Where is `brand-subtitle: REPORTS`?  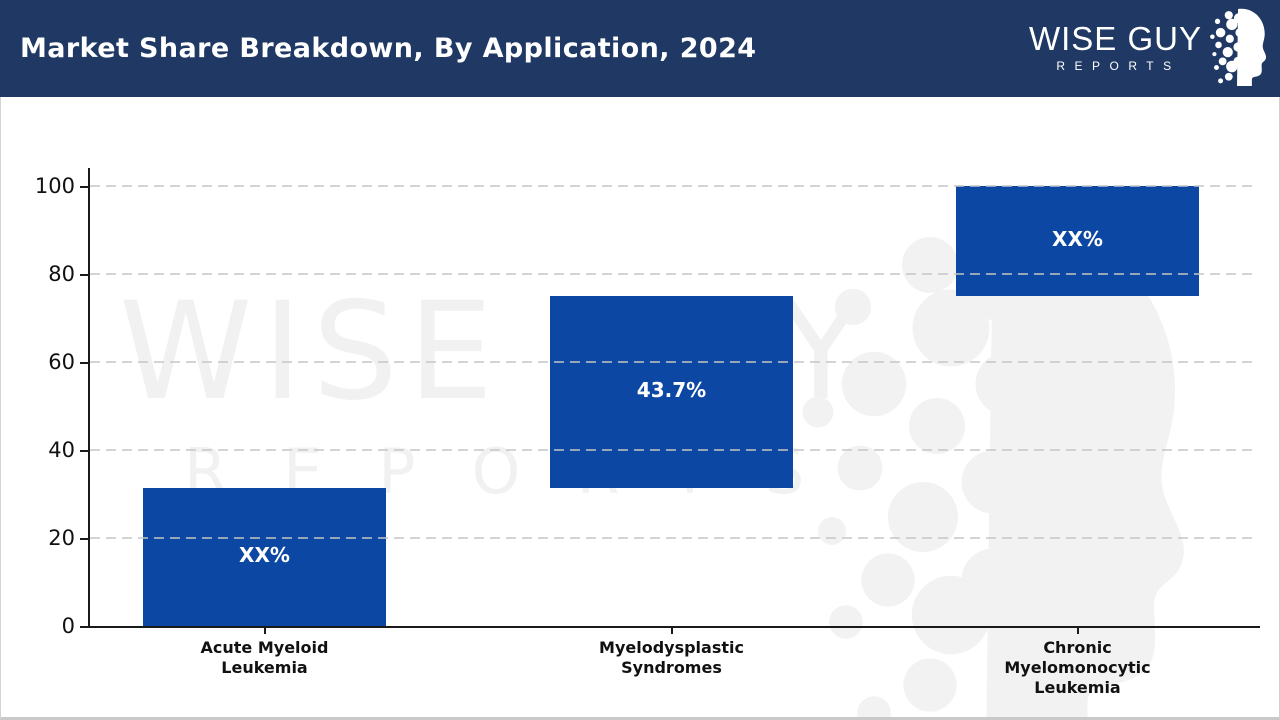
brand-subtitle: REPORTS is located at coordinates (1118, 66).